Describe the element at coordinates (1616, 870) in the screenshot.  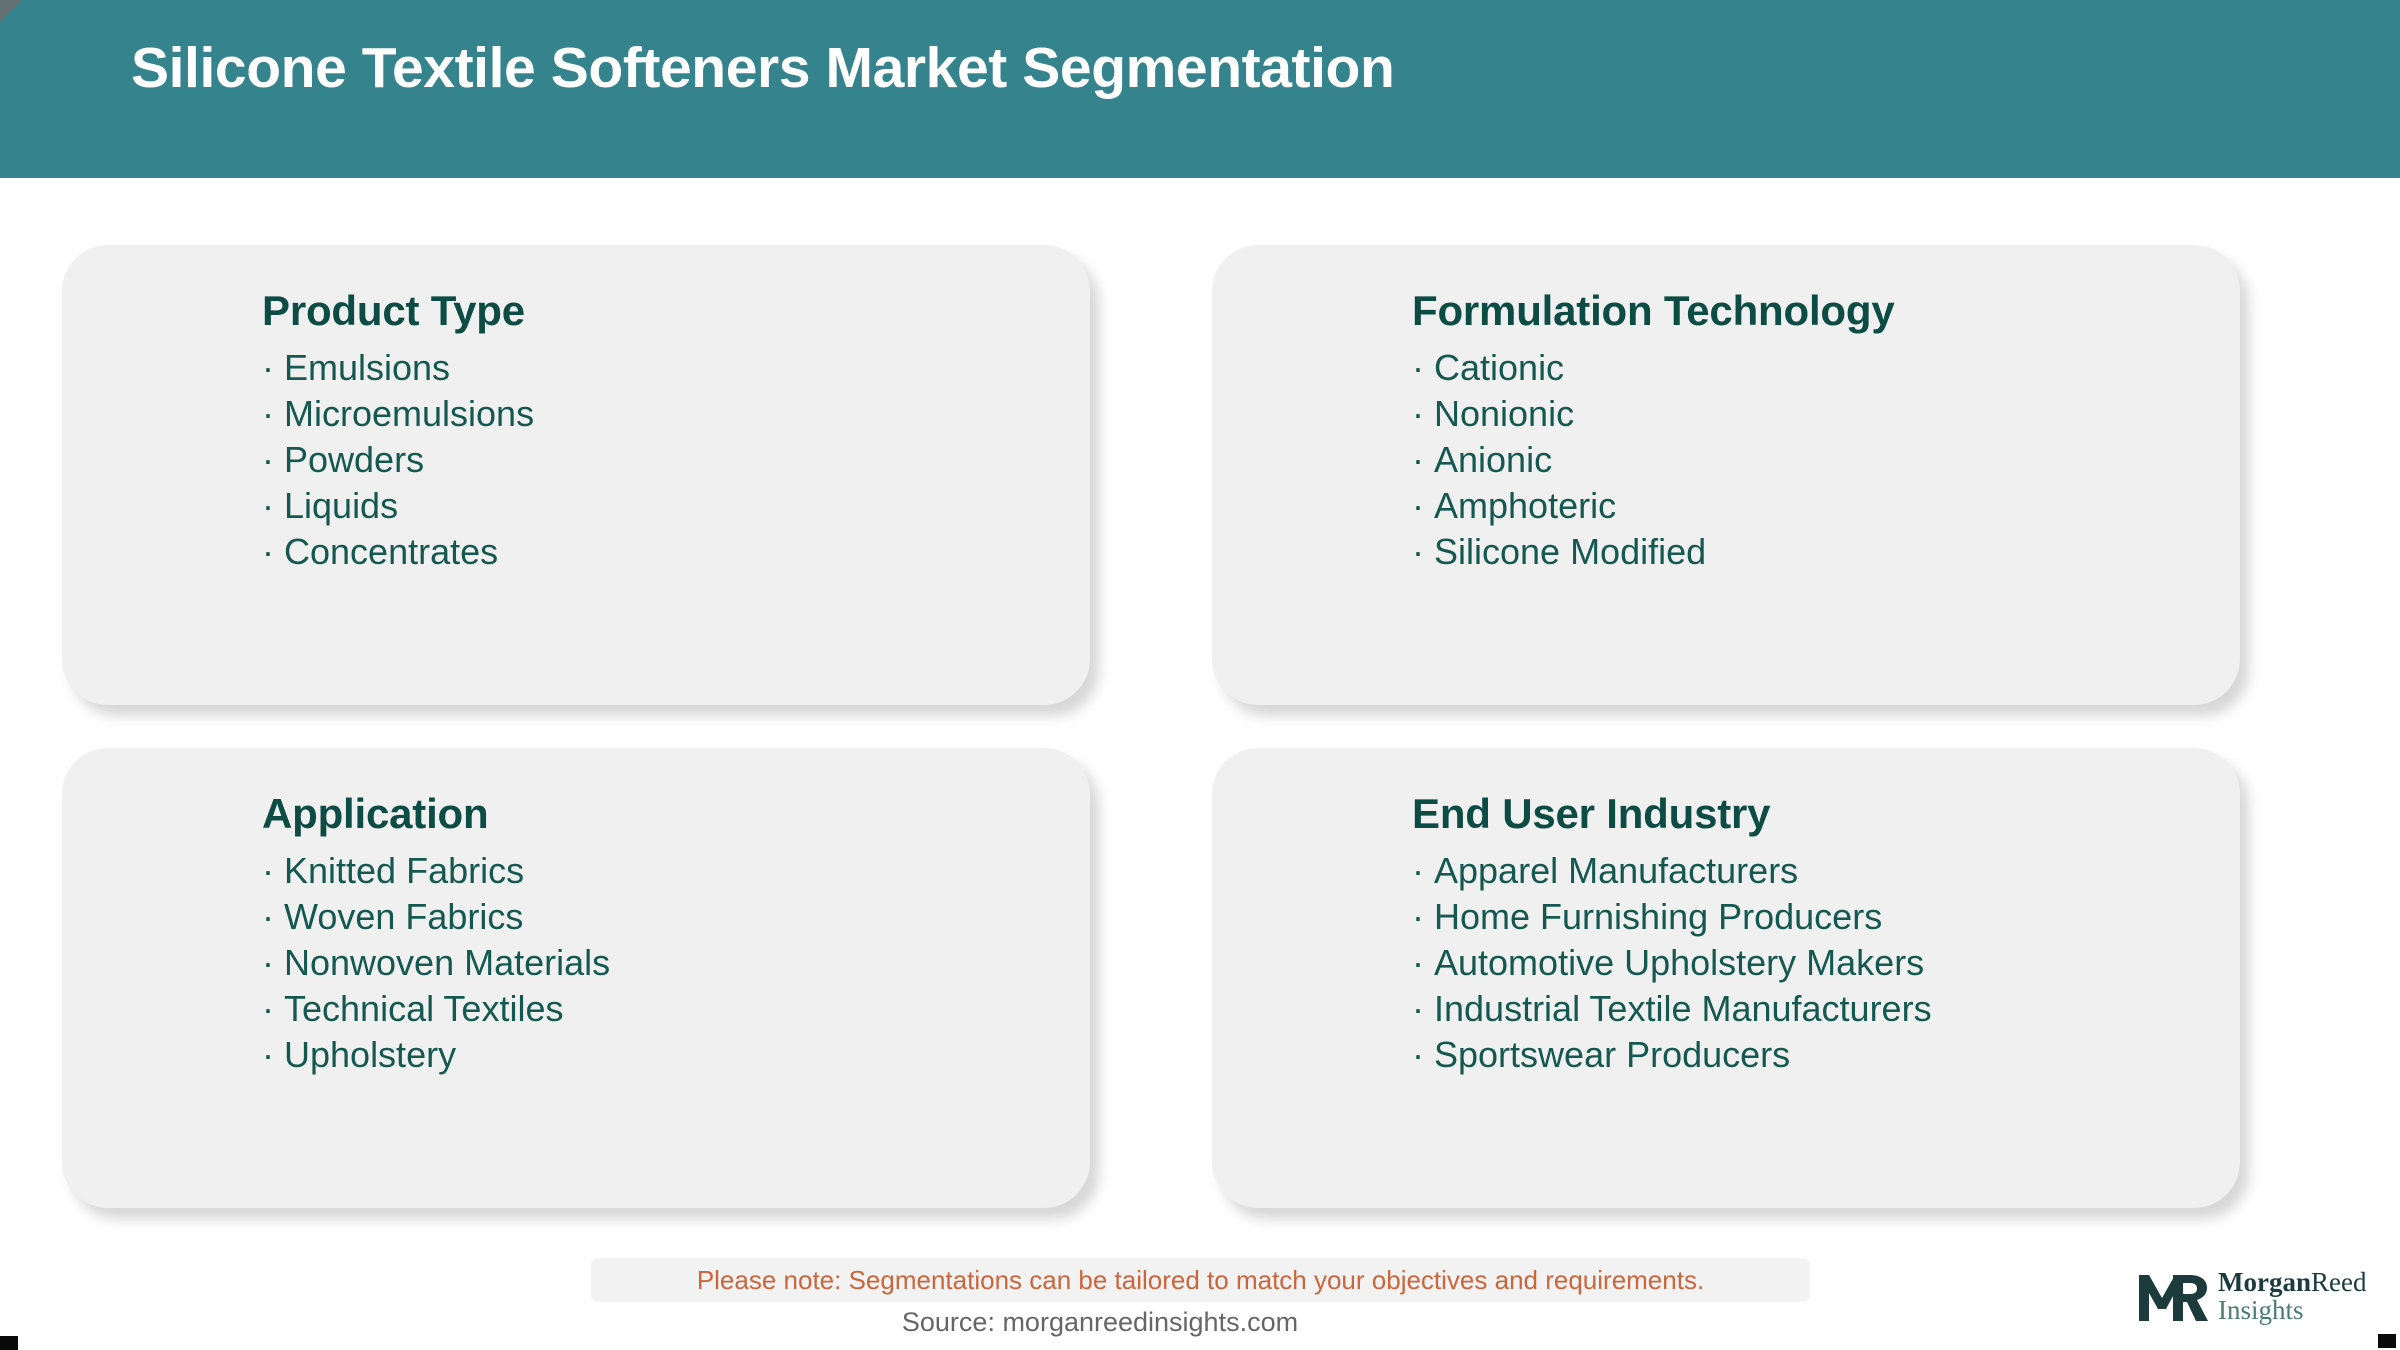
I see `list-item-label: Apparel Manufacturers` at that location.